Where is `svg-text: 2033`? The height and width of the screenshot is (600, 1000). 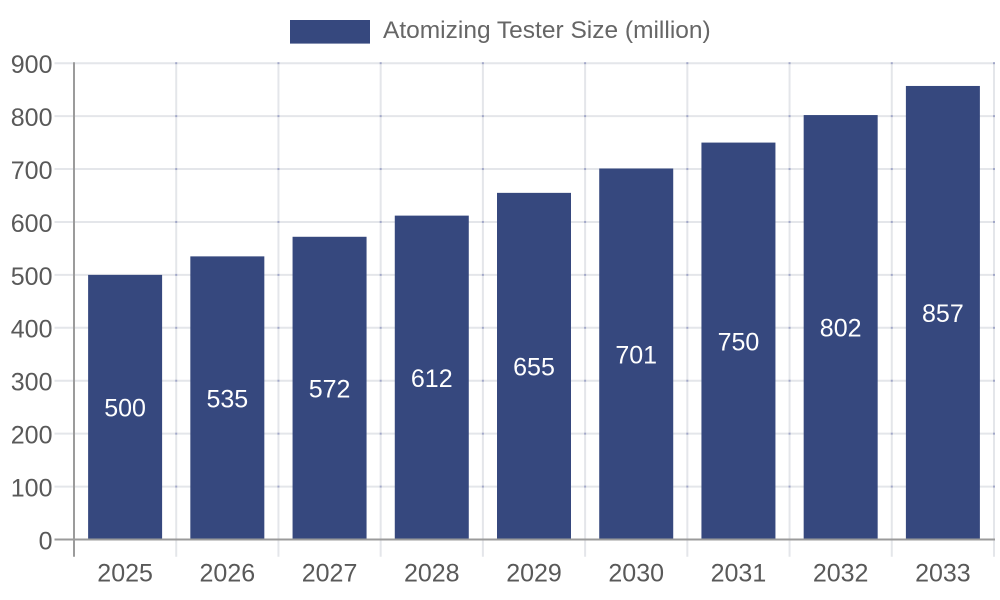
svg-text: 2033 is located at coordinates (943, 574).